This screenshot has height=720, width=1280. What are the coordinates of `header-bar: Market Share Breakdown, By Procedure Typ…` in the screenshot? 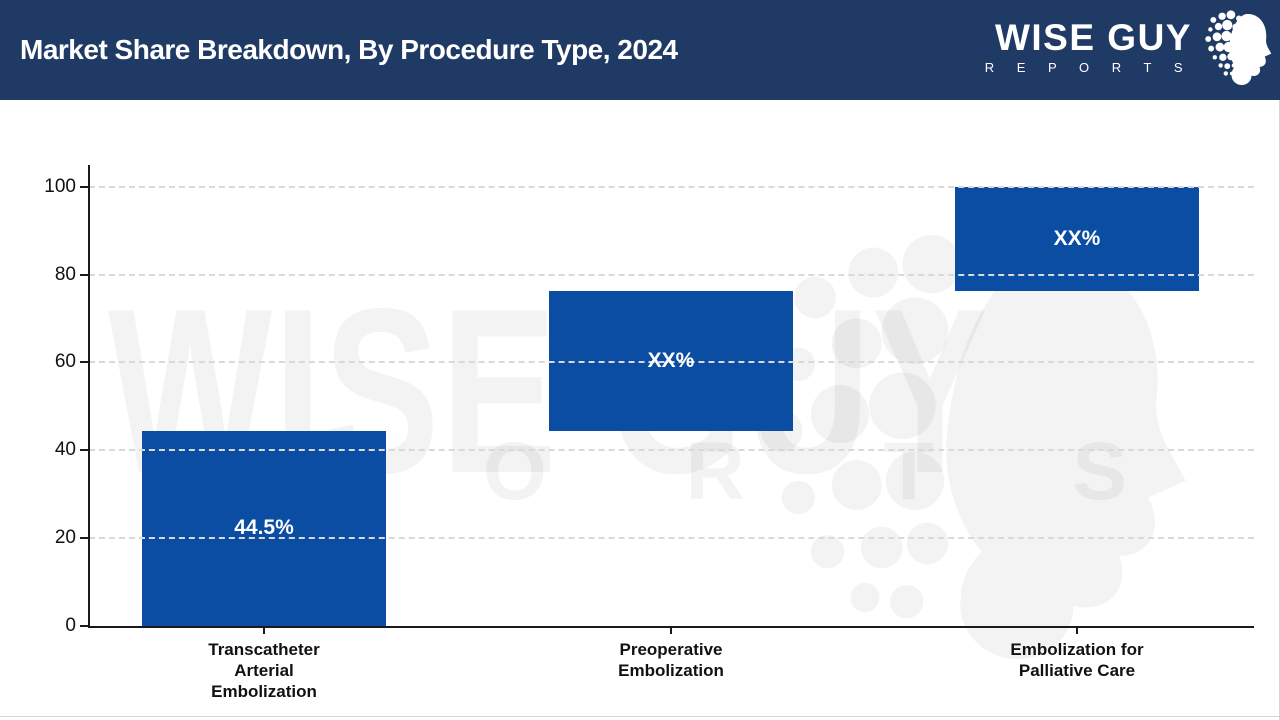 It's located at (640, 50).